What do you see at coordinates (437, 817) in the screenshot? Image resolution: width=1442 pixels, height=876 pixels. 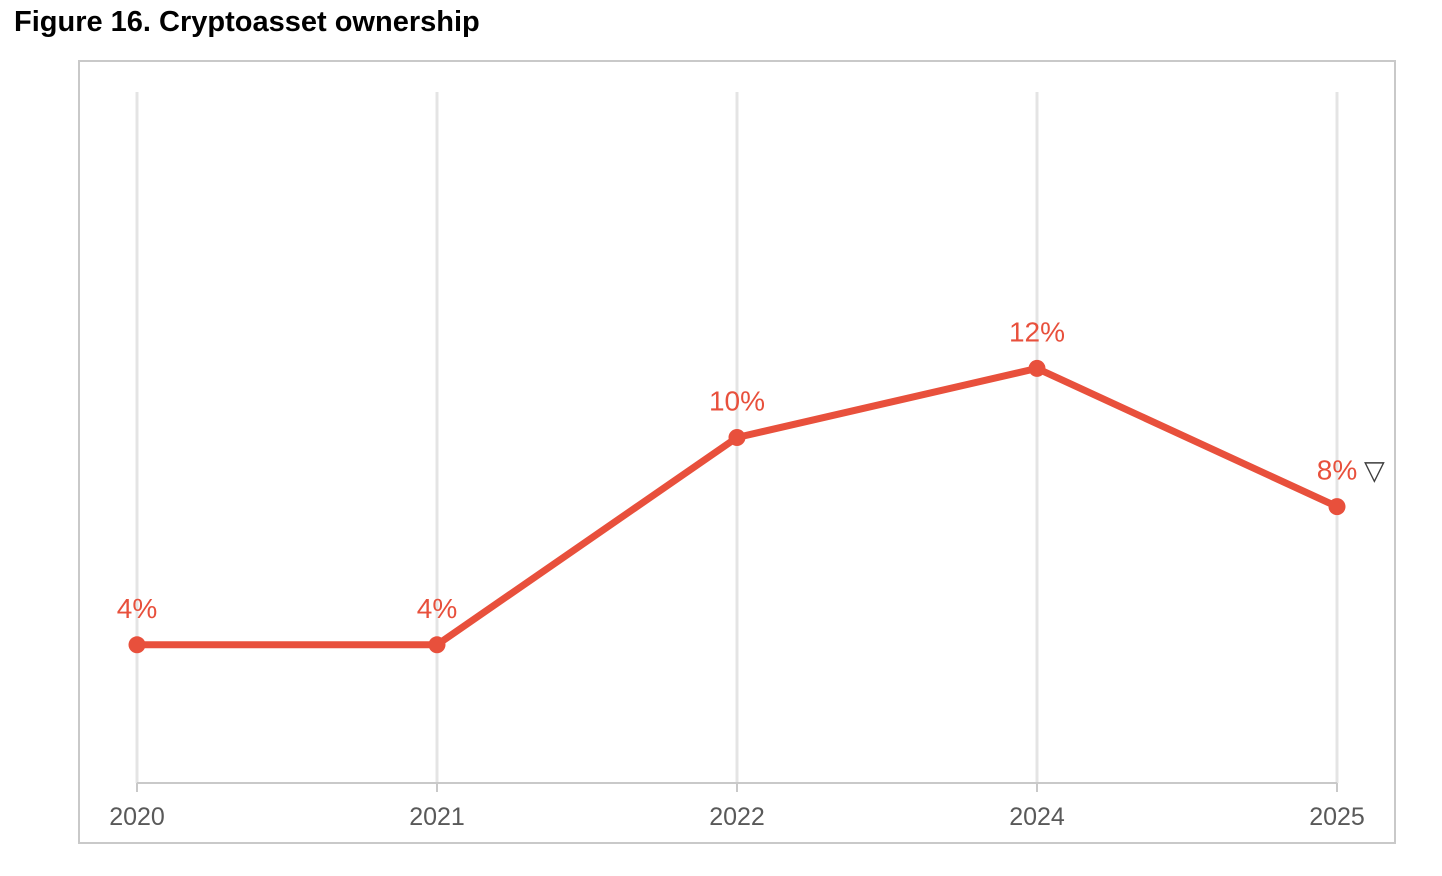 I see `x-tick-label: 2021` at bounding box center [437, 817].